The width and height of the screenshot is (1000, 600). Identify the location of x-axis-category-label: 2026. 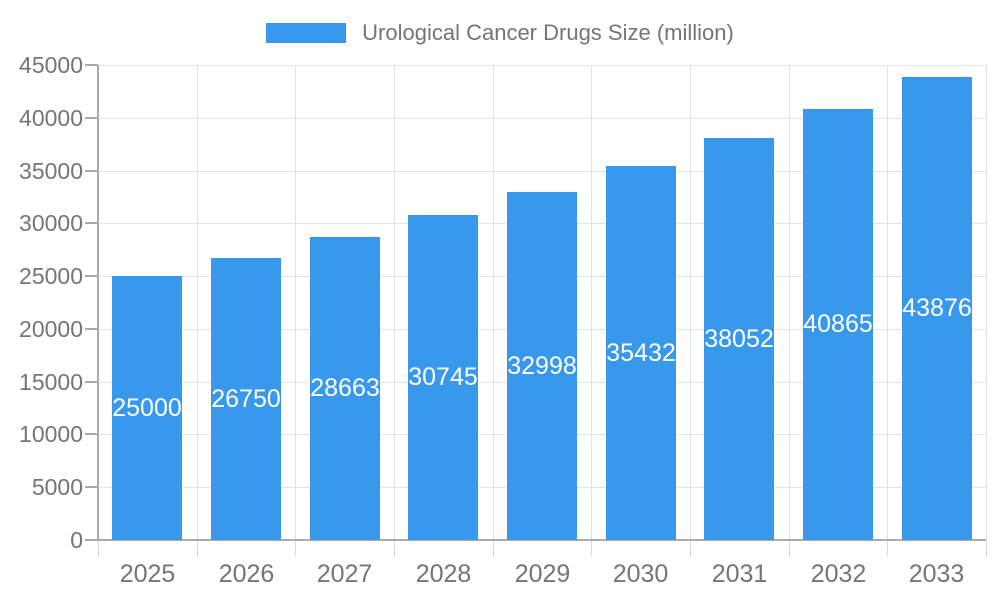
(246, 574).